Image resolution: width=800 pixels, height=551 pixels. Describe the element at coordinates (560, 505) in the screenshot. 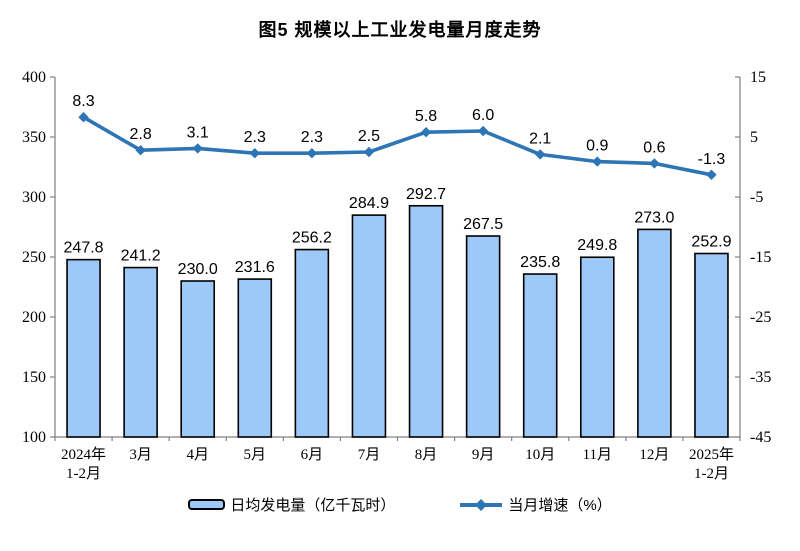

I see `line-series-label: 当月增速（%）` at that location.